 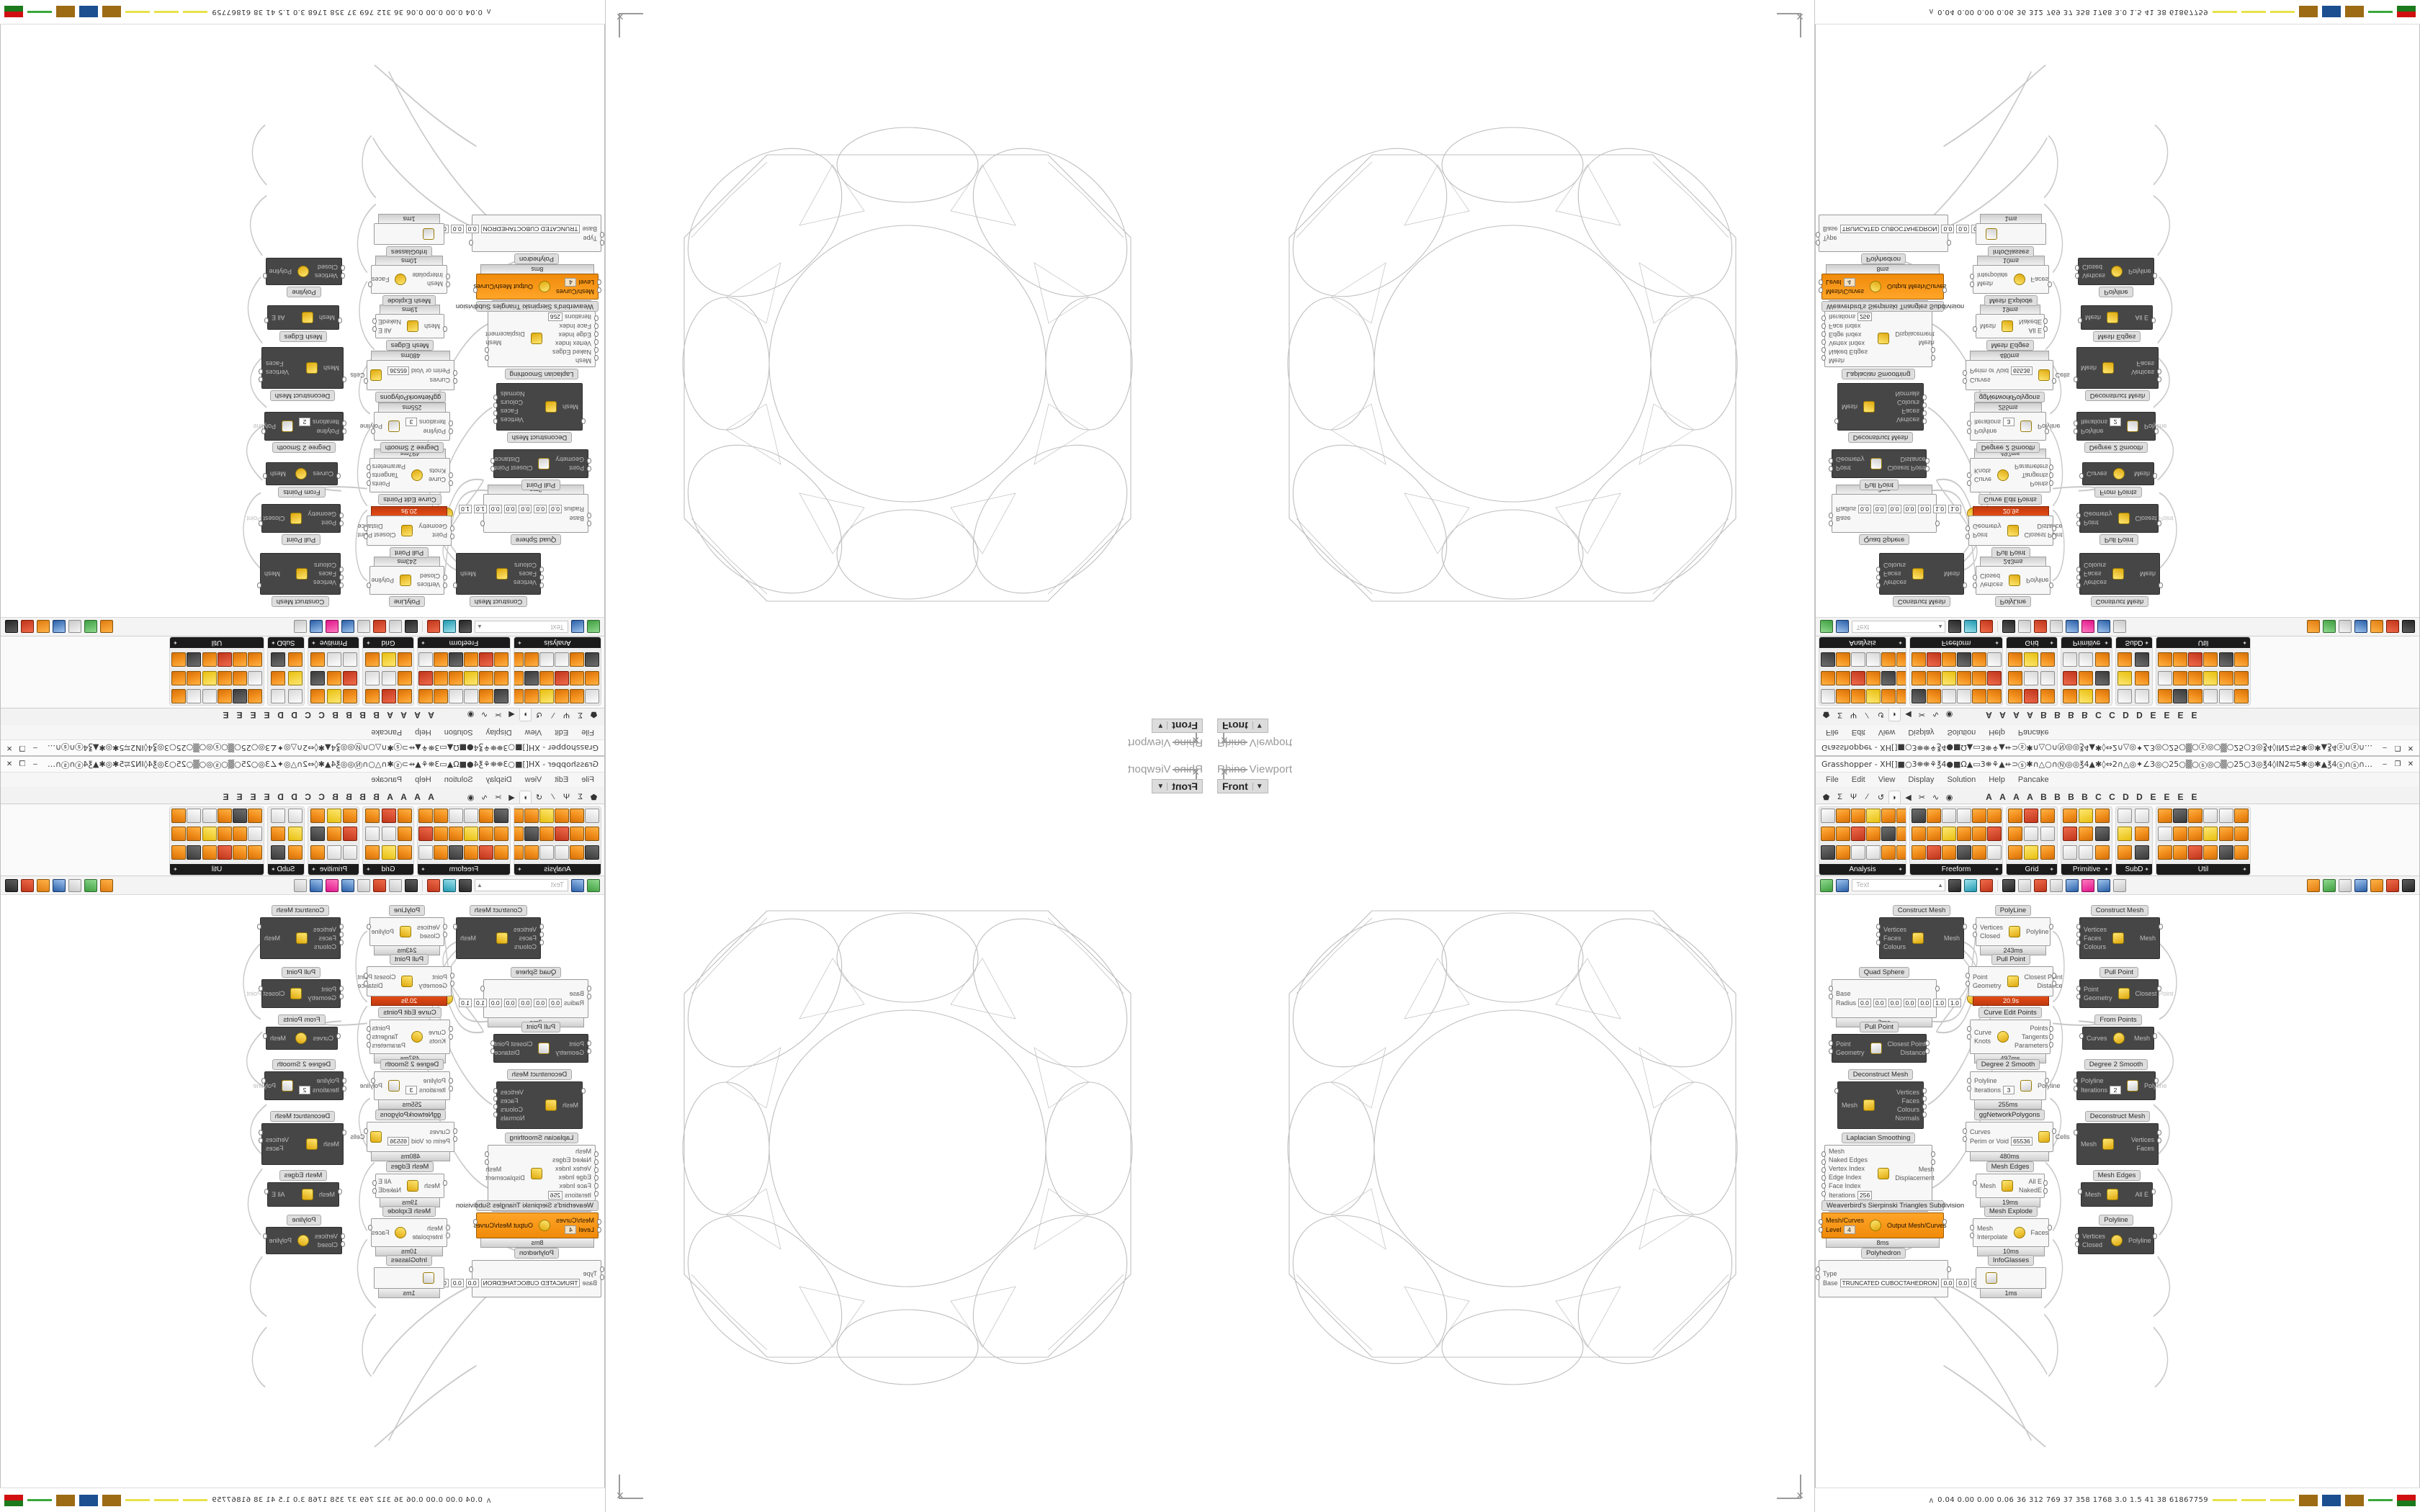 I want to click on input-param: Base, so click(x=521, y=518).